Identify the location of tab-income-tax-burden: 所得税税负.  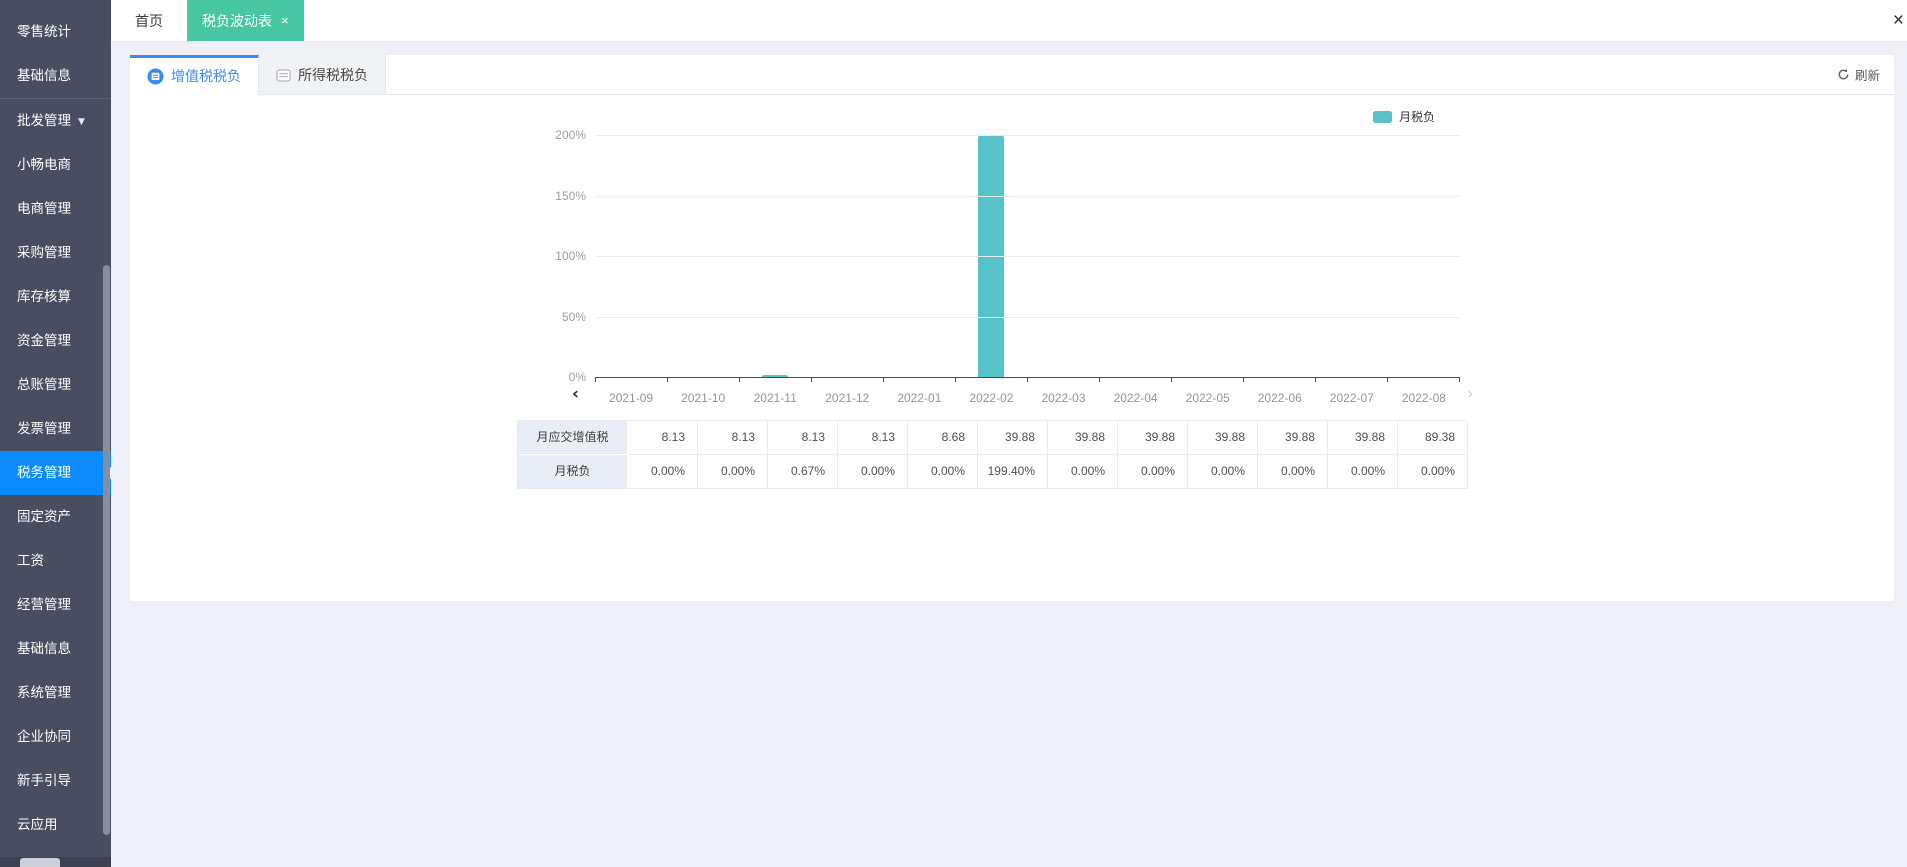
(322, 74).